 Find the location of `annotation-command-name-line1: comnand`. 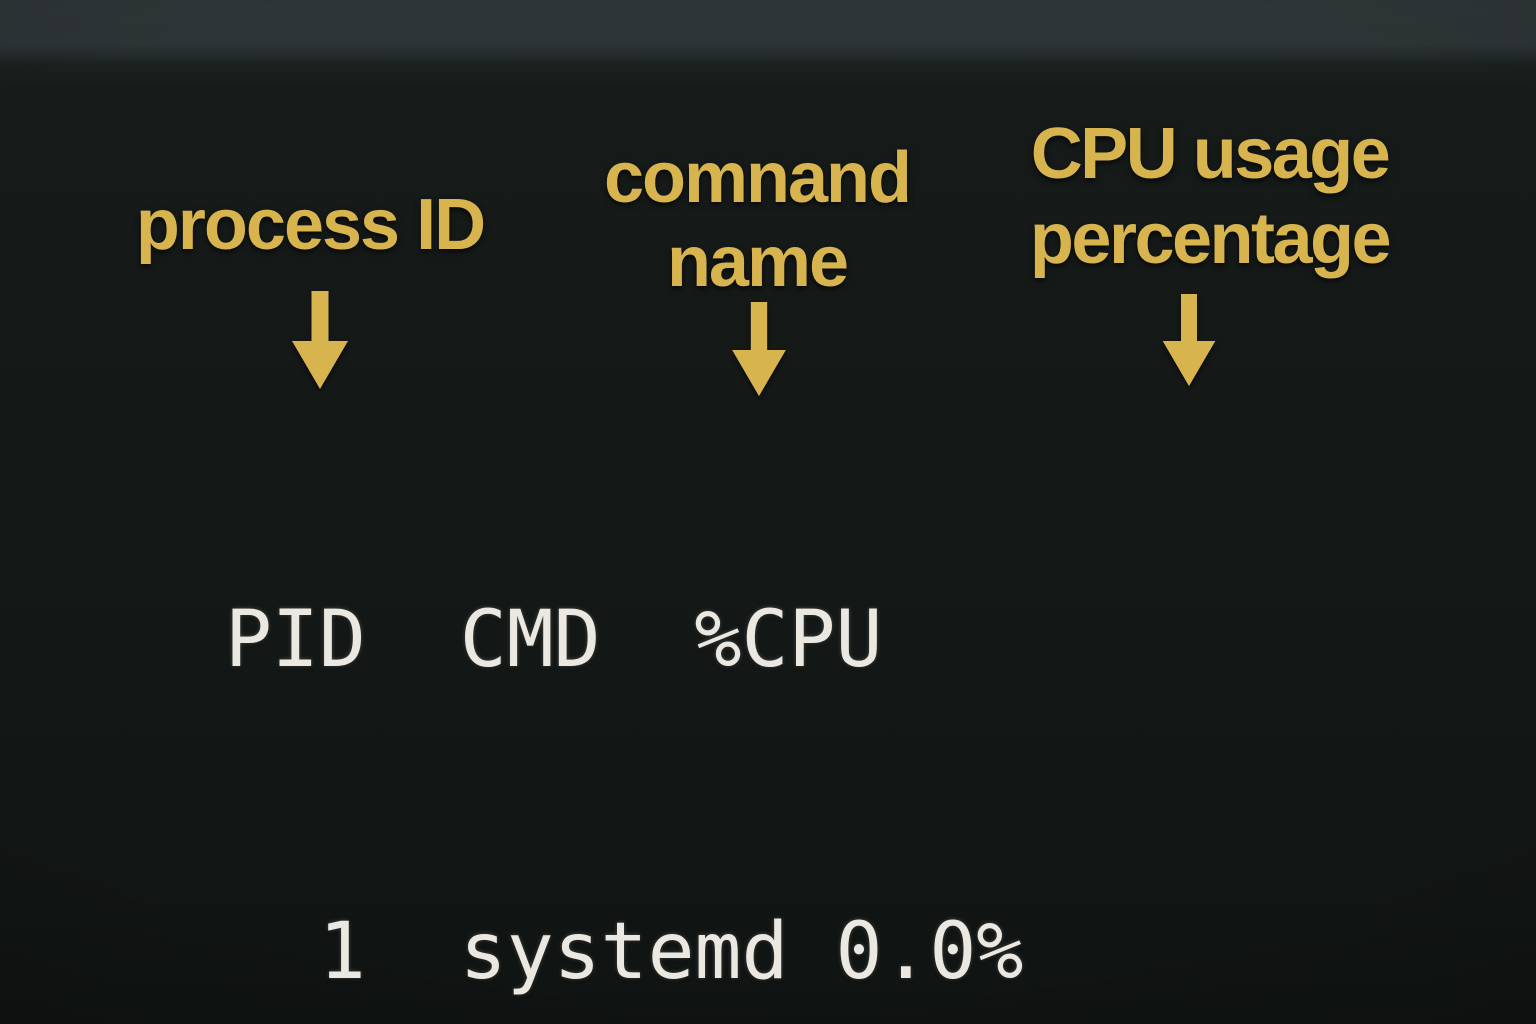

annotation-command-name-line1: comnand is located at coordinates (757, 178).